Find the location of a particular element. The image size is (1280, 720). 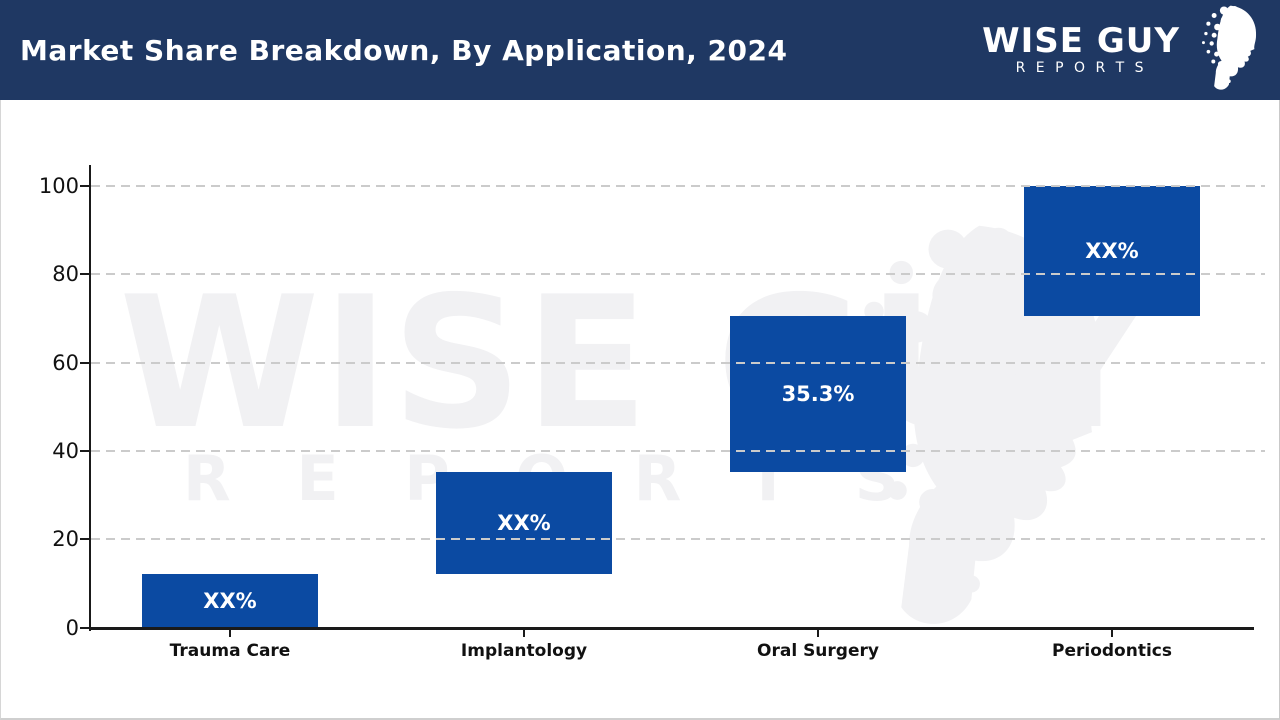

bar-value-label: 35.3% is located at coordinates (818, 393).